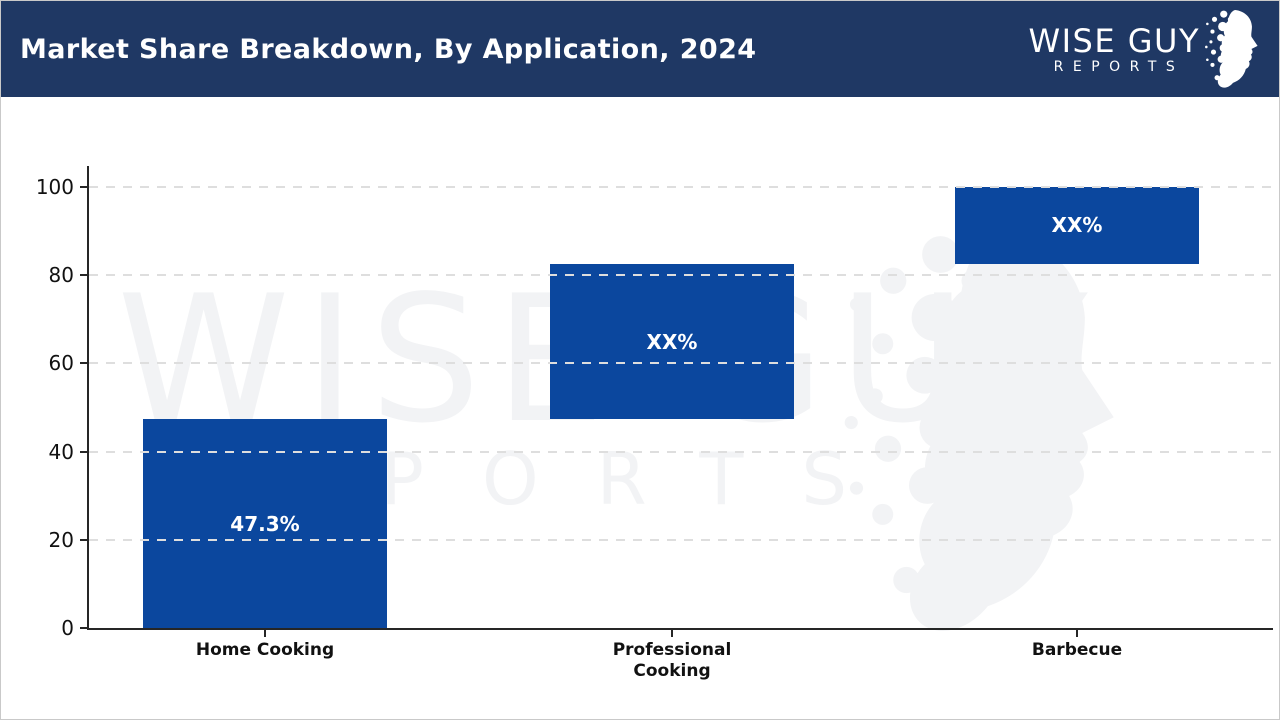  Describe the element at coordinates (1114, 40) in the screenshot. I see `logo-wordmark-line1: WISE GUY` at that location.